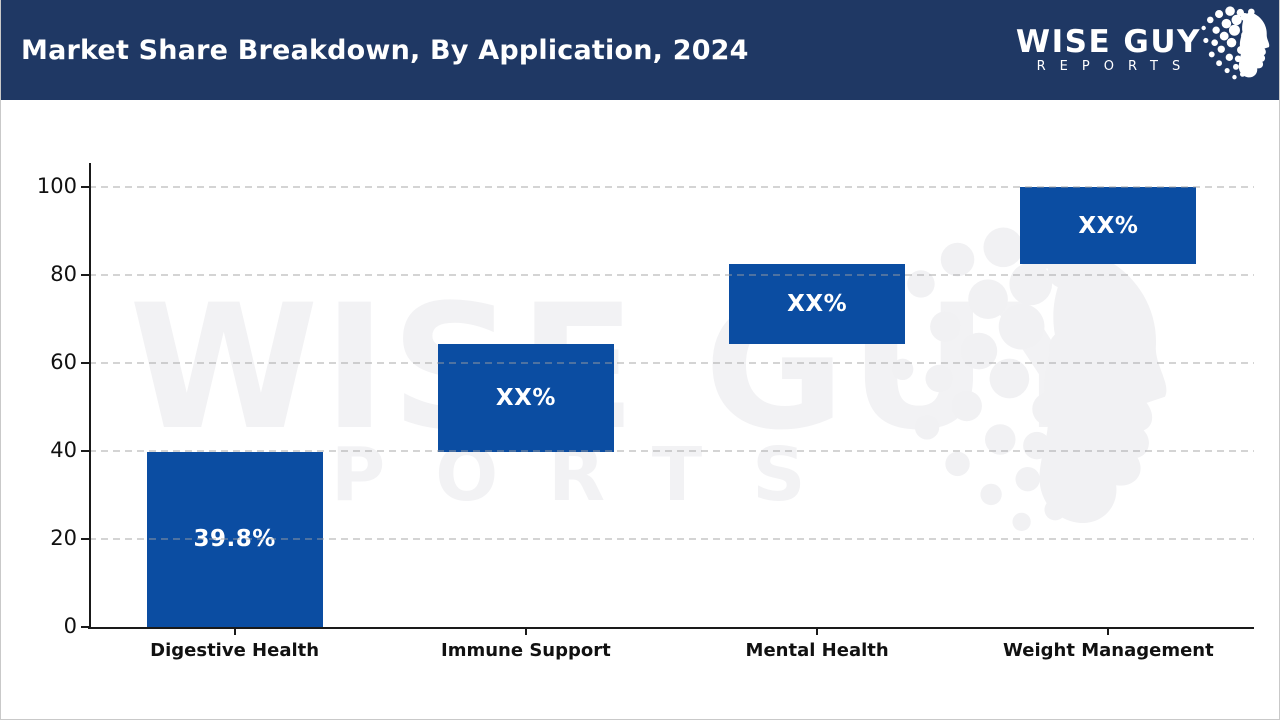 This screenshot has height=720, width=1280. Describe the element at coordinates (1115, 67) in the screenshot. I see `logo-wordmark-line2: REPORTS` at that location.